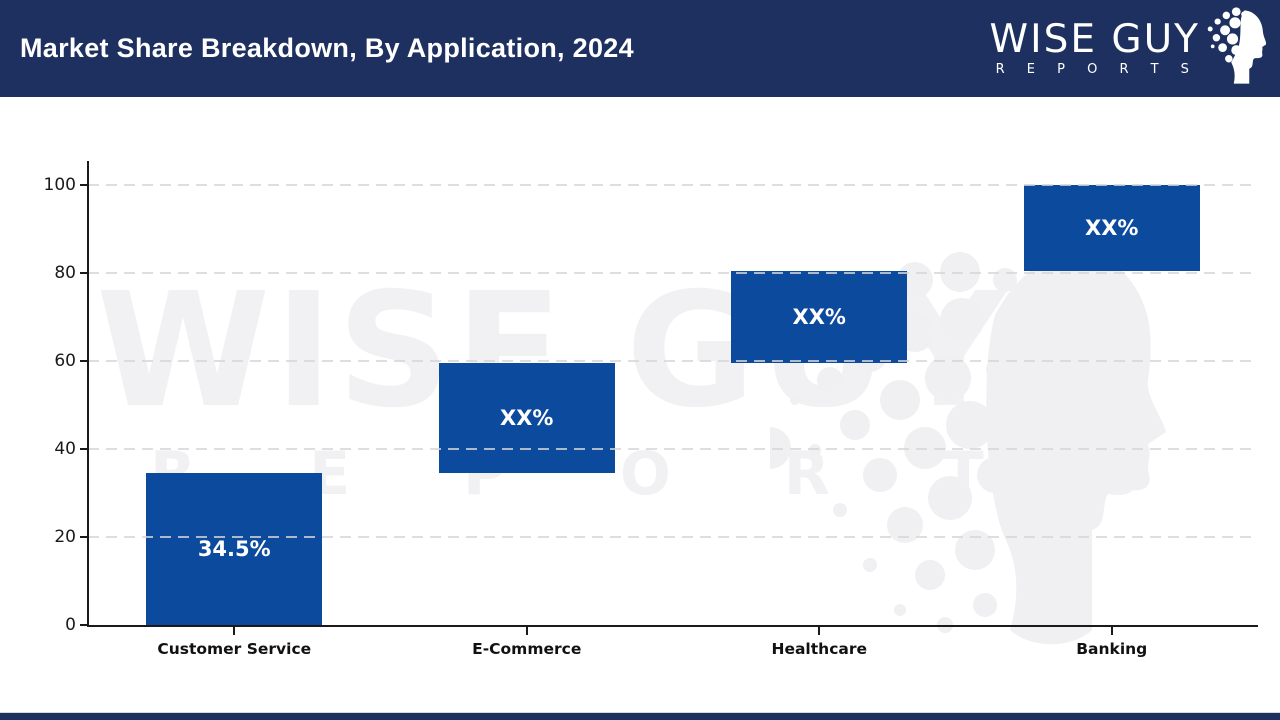 The height and width of the screenshot is (720, 1280). I want to click on wiseguy-head-logo-icon, so click(1235, 49).